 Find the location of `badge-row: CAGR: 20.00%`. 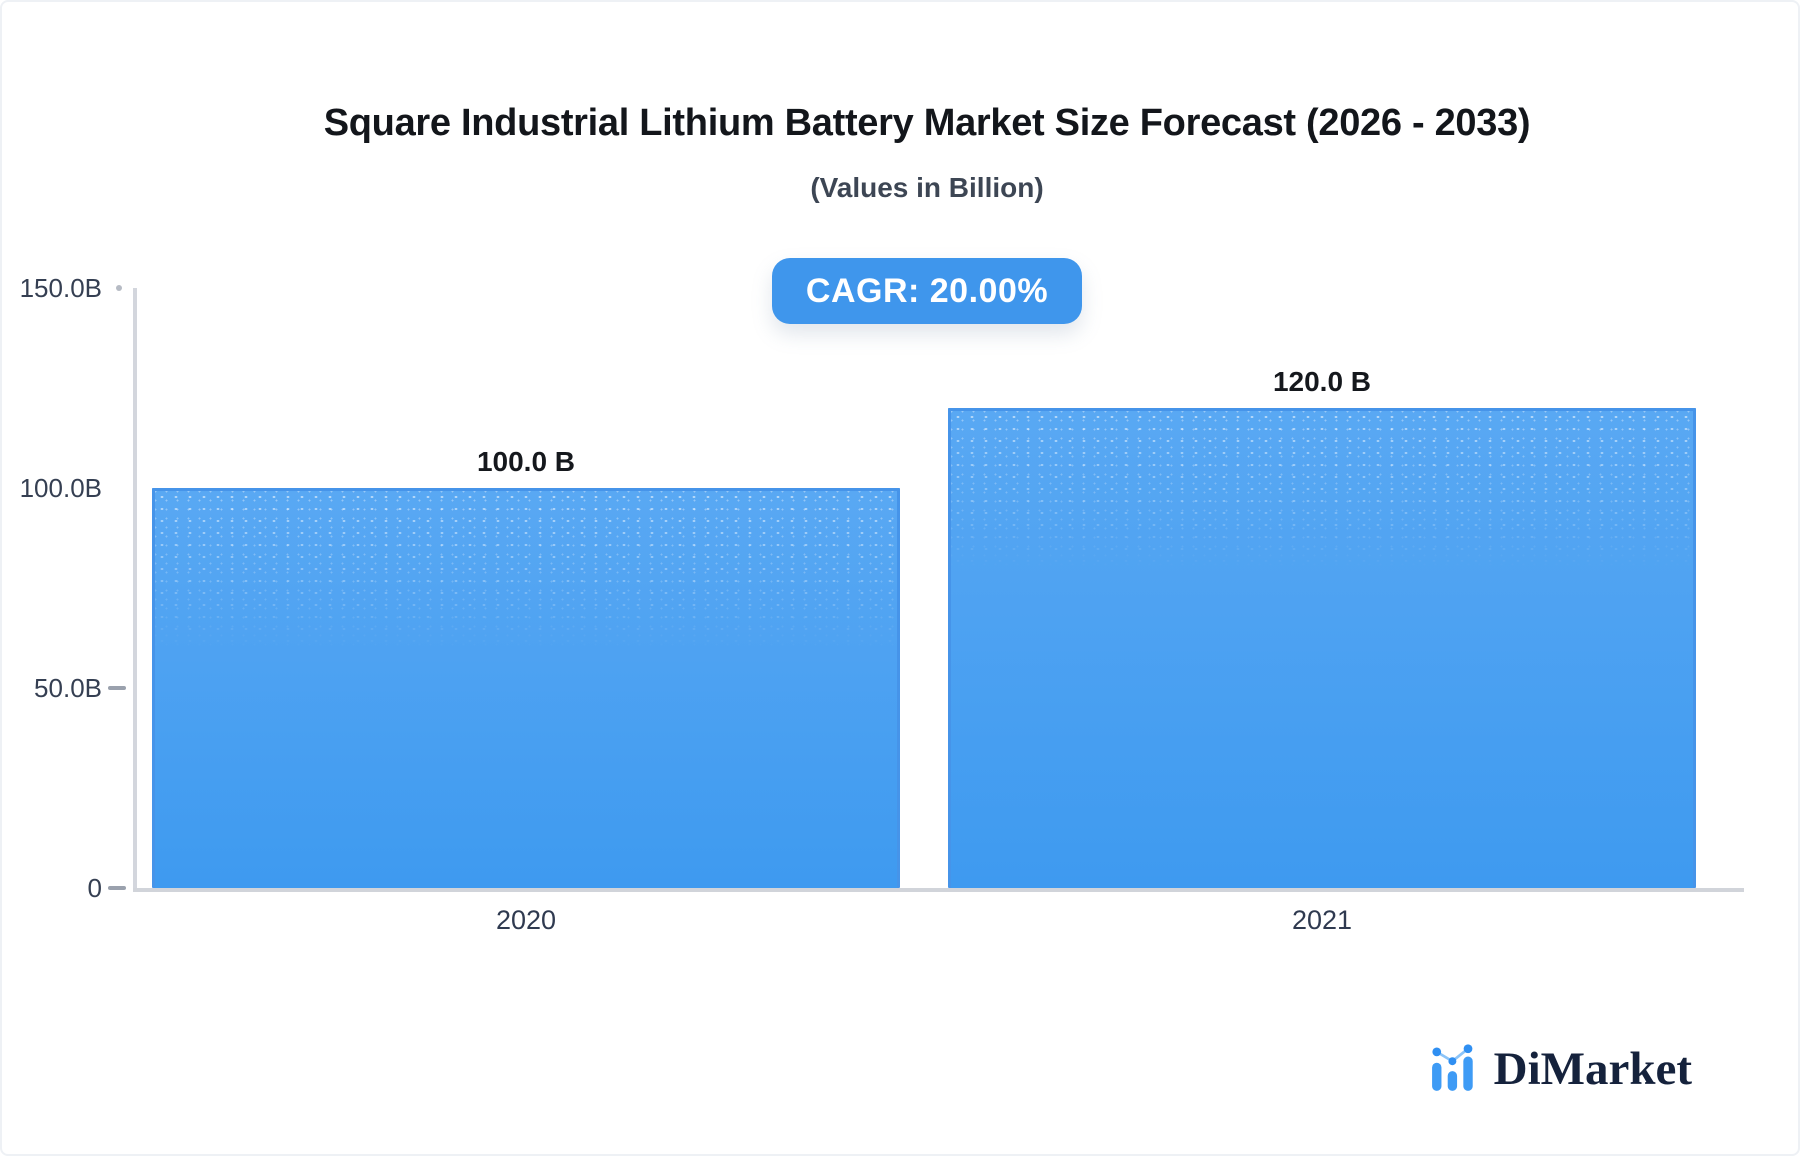

badge-row: CAGR: 20.00% is located at coordinates (925, 291).